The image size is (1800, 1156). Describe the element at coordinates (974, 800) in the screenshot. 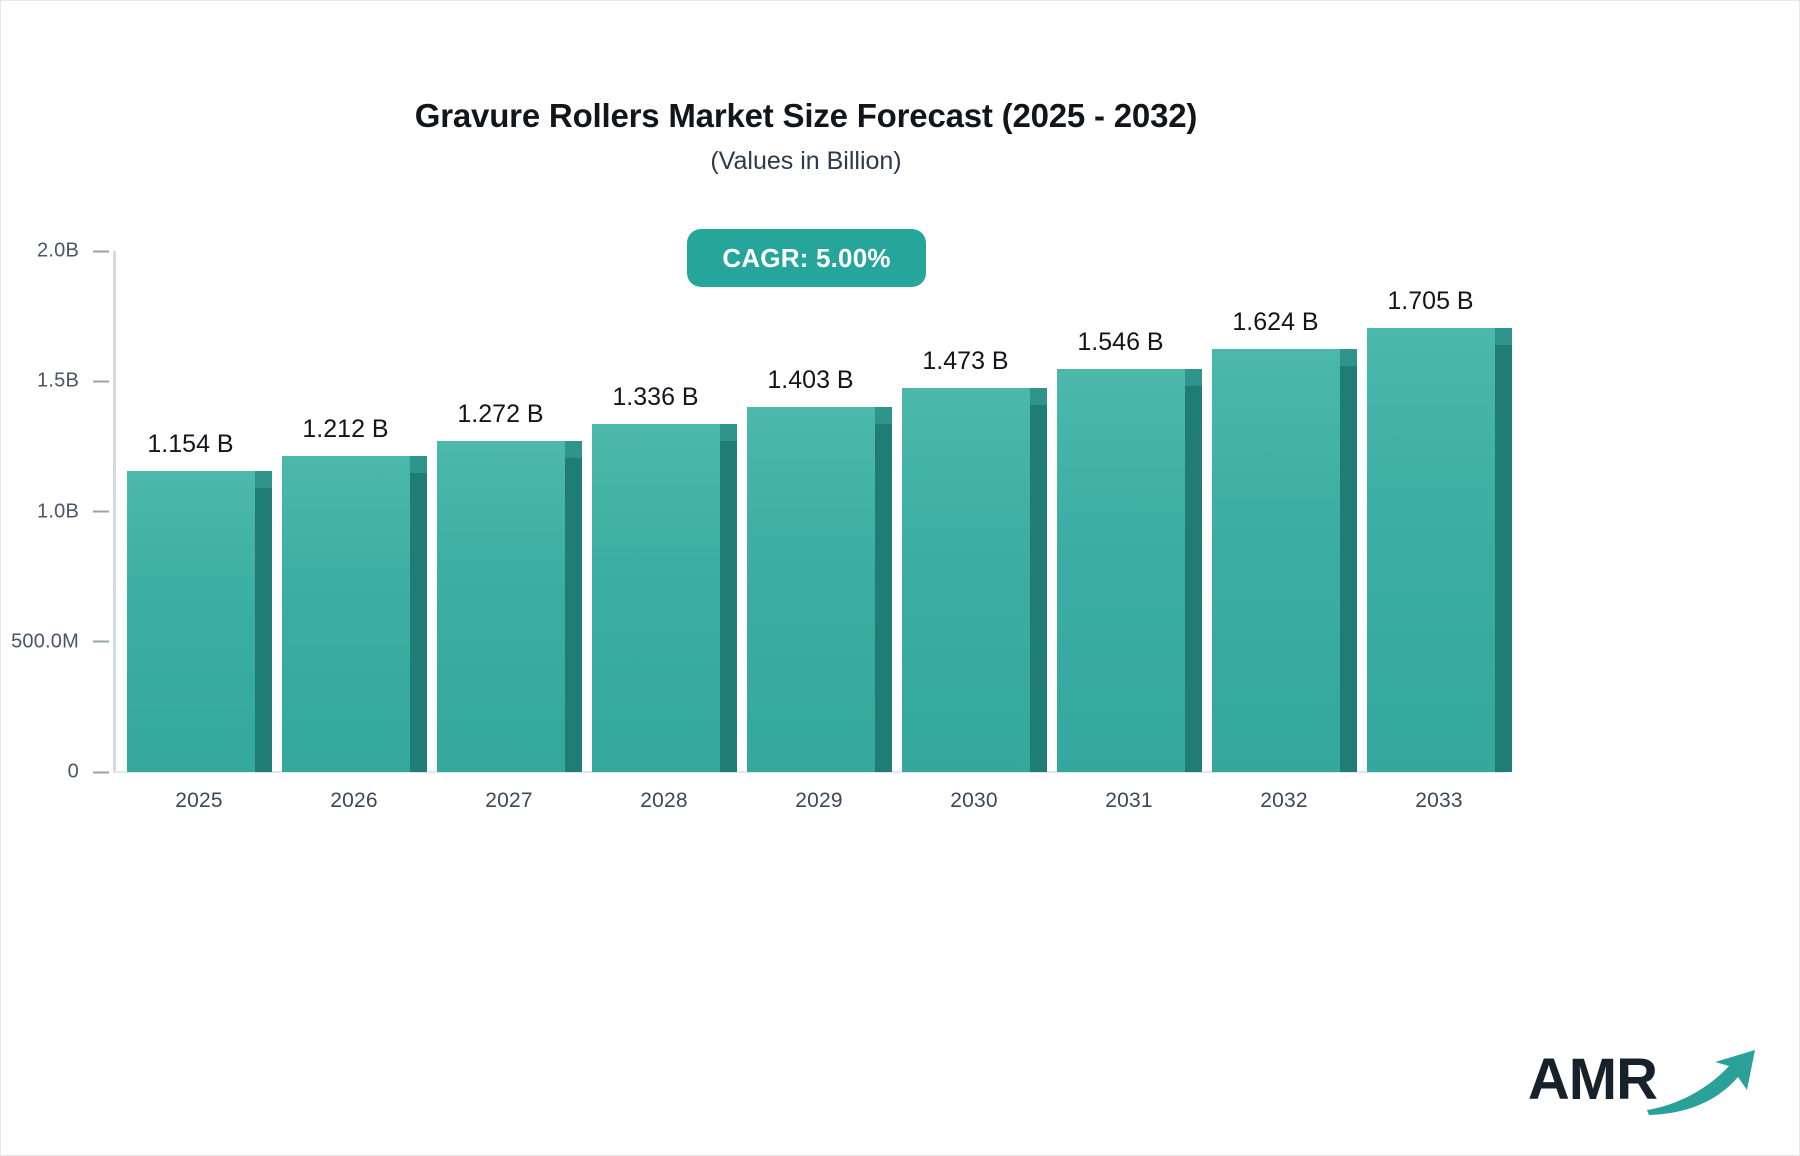

I see `x-axis-label: 2030` at that location.